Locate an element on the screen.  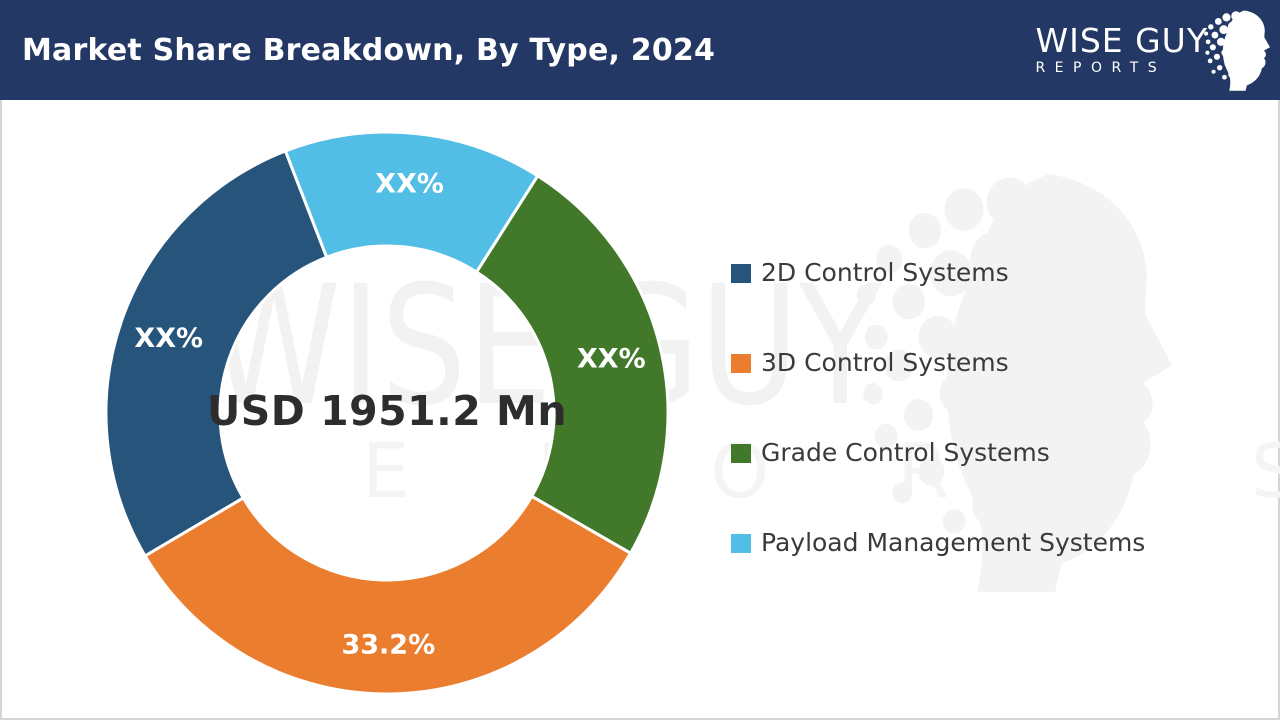
logo-wiseguy-label: WISE GUY is located at coordinates (1121, 41).